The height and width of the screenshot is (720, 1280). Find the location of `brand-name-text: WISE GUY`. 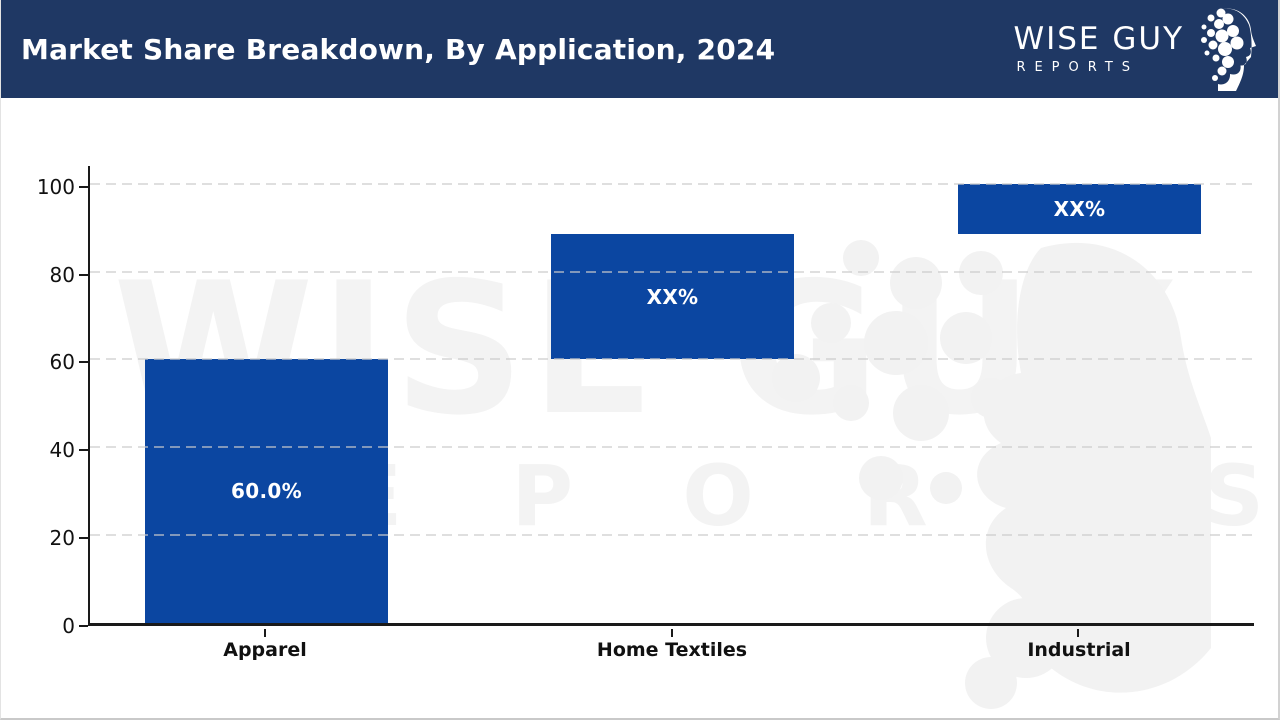

brand-name-text: WISE GUY is located at coordinates (1098, 38).